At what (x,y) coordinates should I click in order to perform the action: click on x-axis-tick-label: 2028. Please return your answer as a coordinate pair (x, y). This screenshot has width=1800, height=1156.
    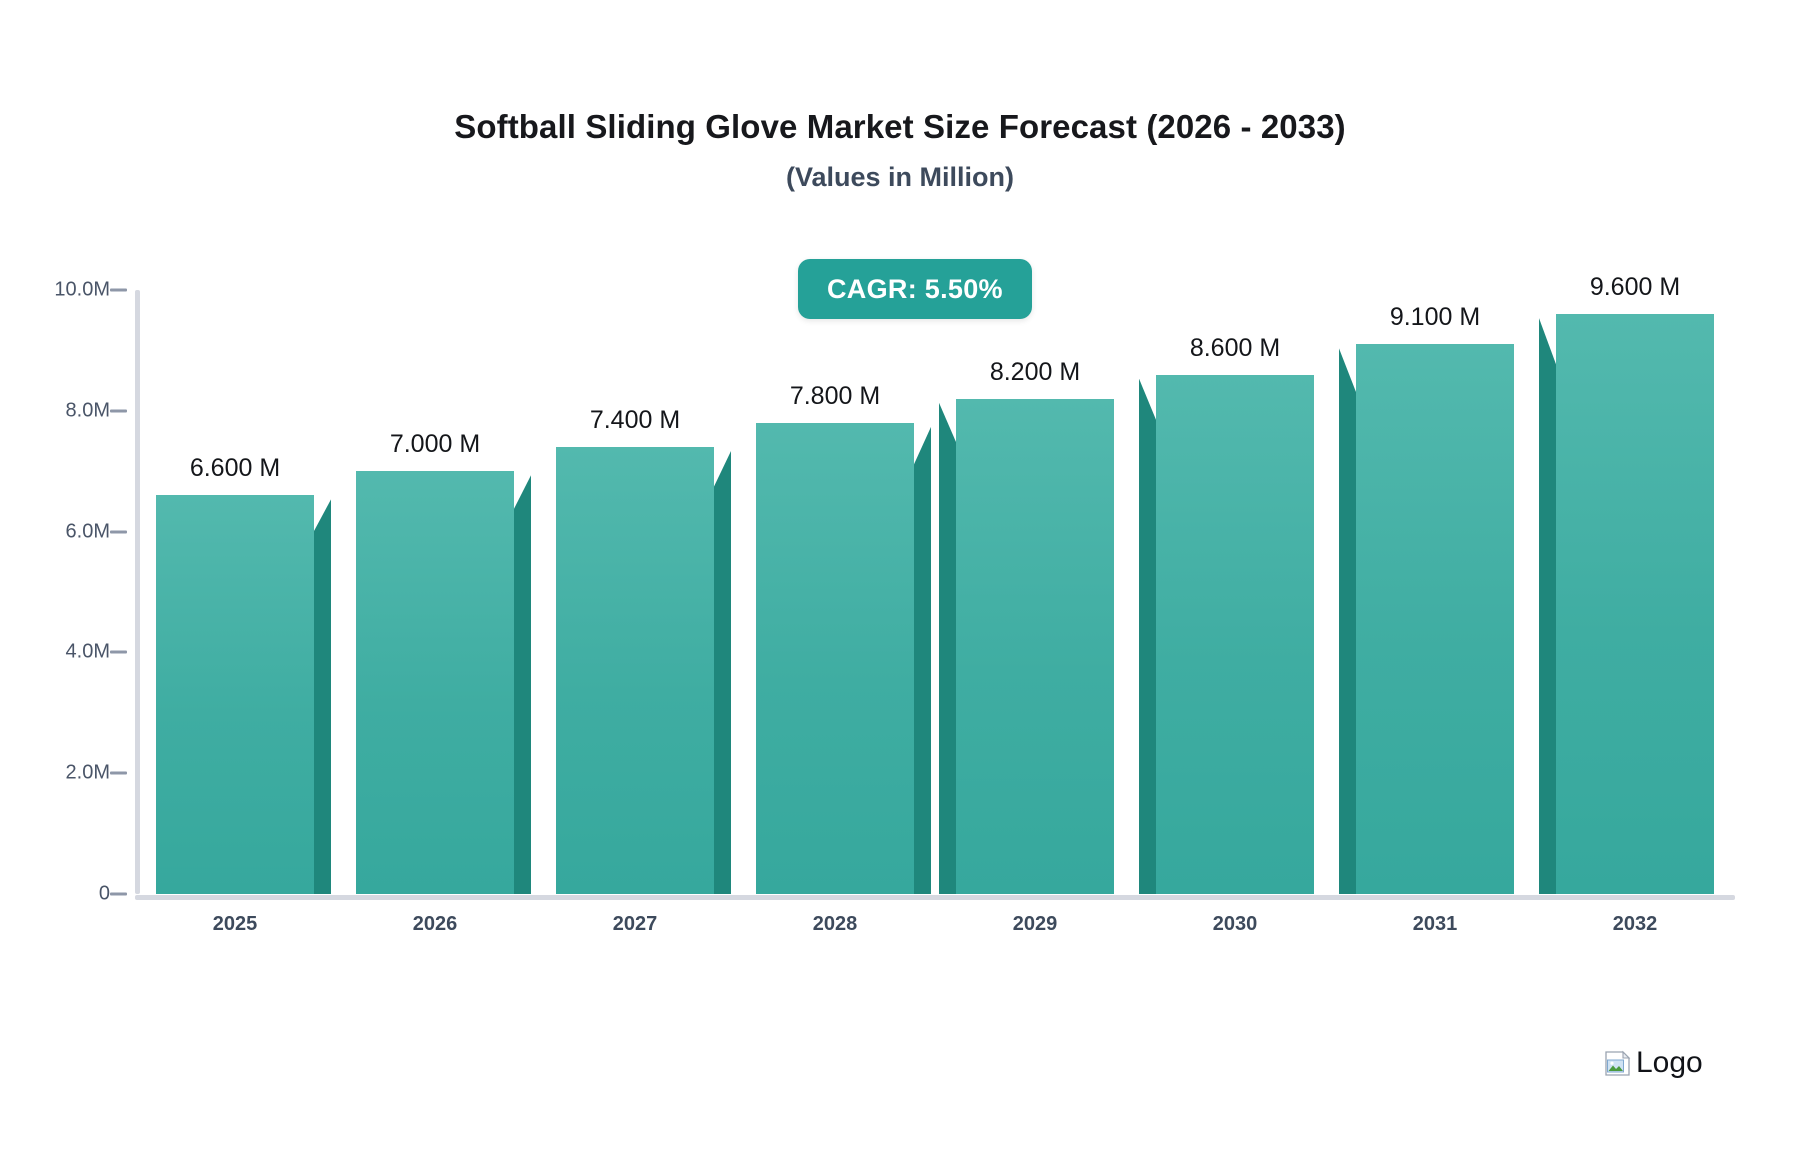
    Looking at the image, I should click on (835, 924).